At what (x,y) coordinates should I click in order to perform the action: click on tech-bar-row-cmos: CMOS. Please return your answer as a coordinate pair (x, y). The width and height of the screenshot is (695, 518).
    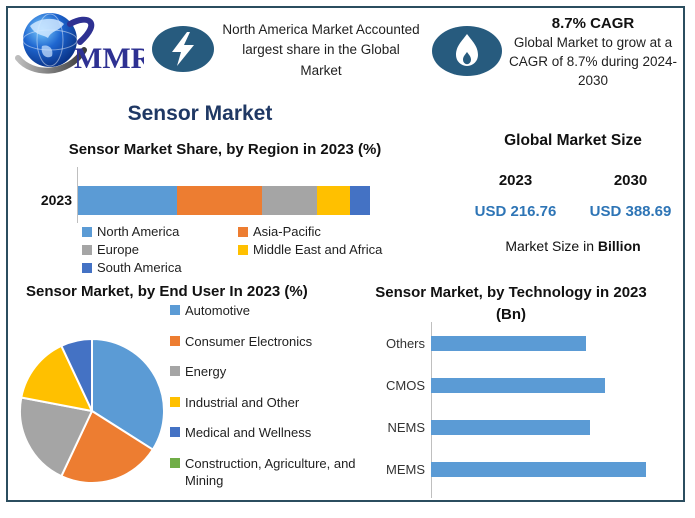
    Looking at the image, I should click on (512, 385).